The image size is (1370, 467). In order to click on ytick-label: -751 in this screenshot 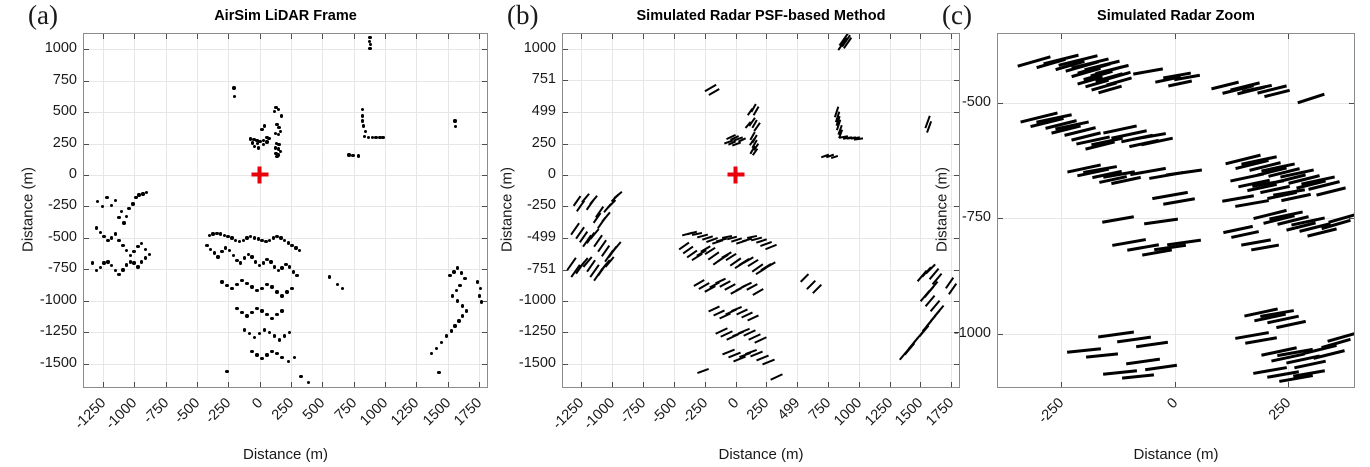, I will do `click(541, 268)`.